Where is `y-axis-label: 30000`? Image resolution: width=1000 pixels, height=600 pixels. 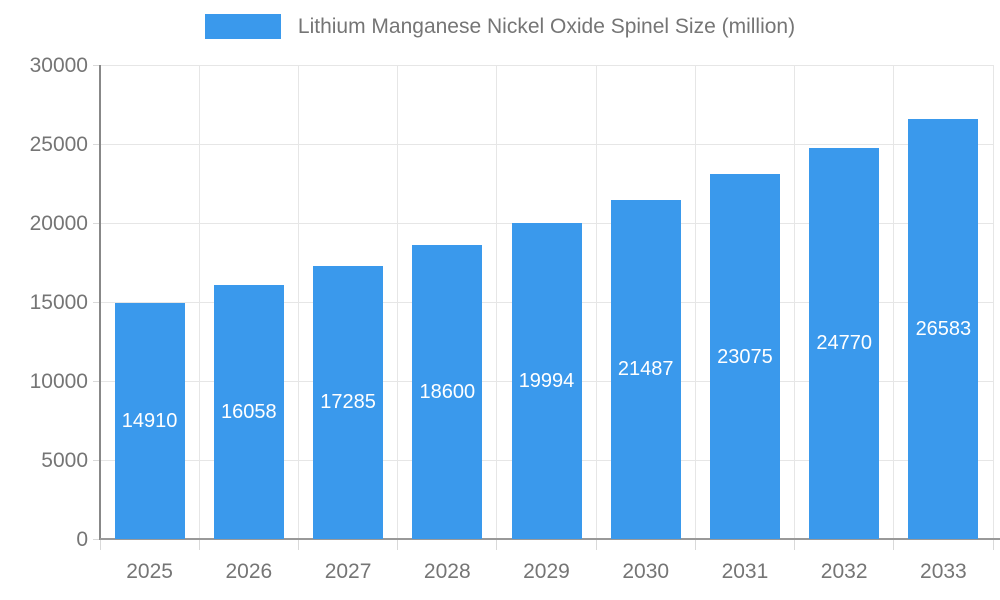 y-axis-label: 30000 is located at coordinates (58, 65).